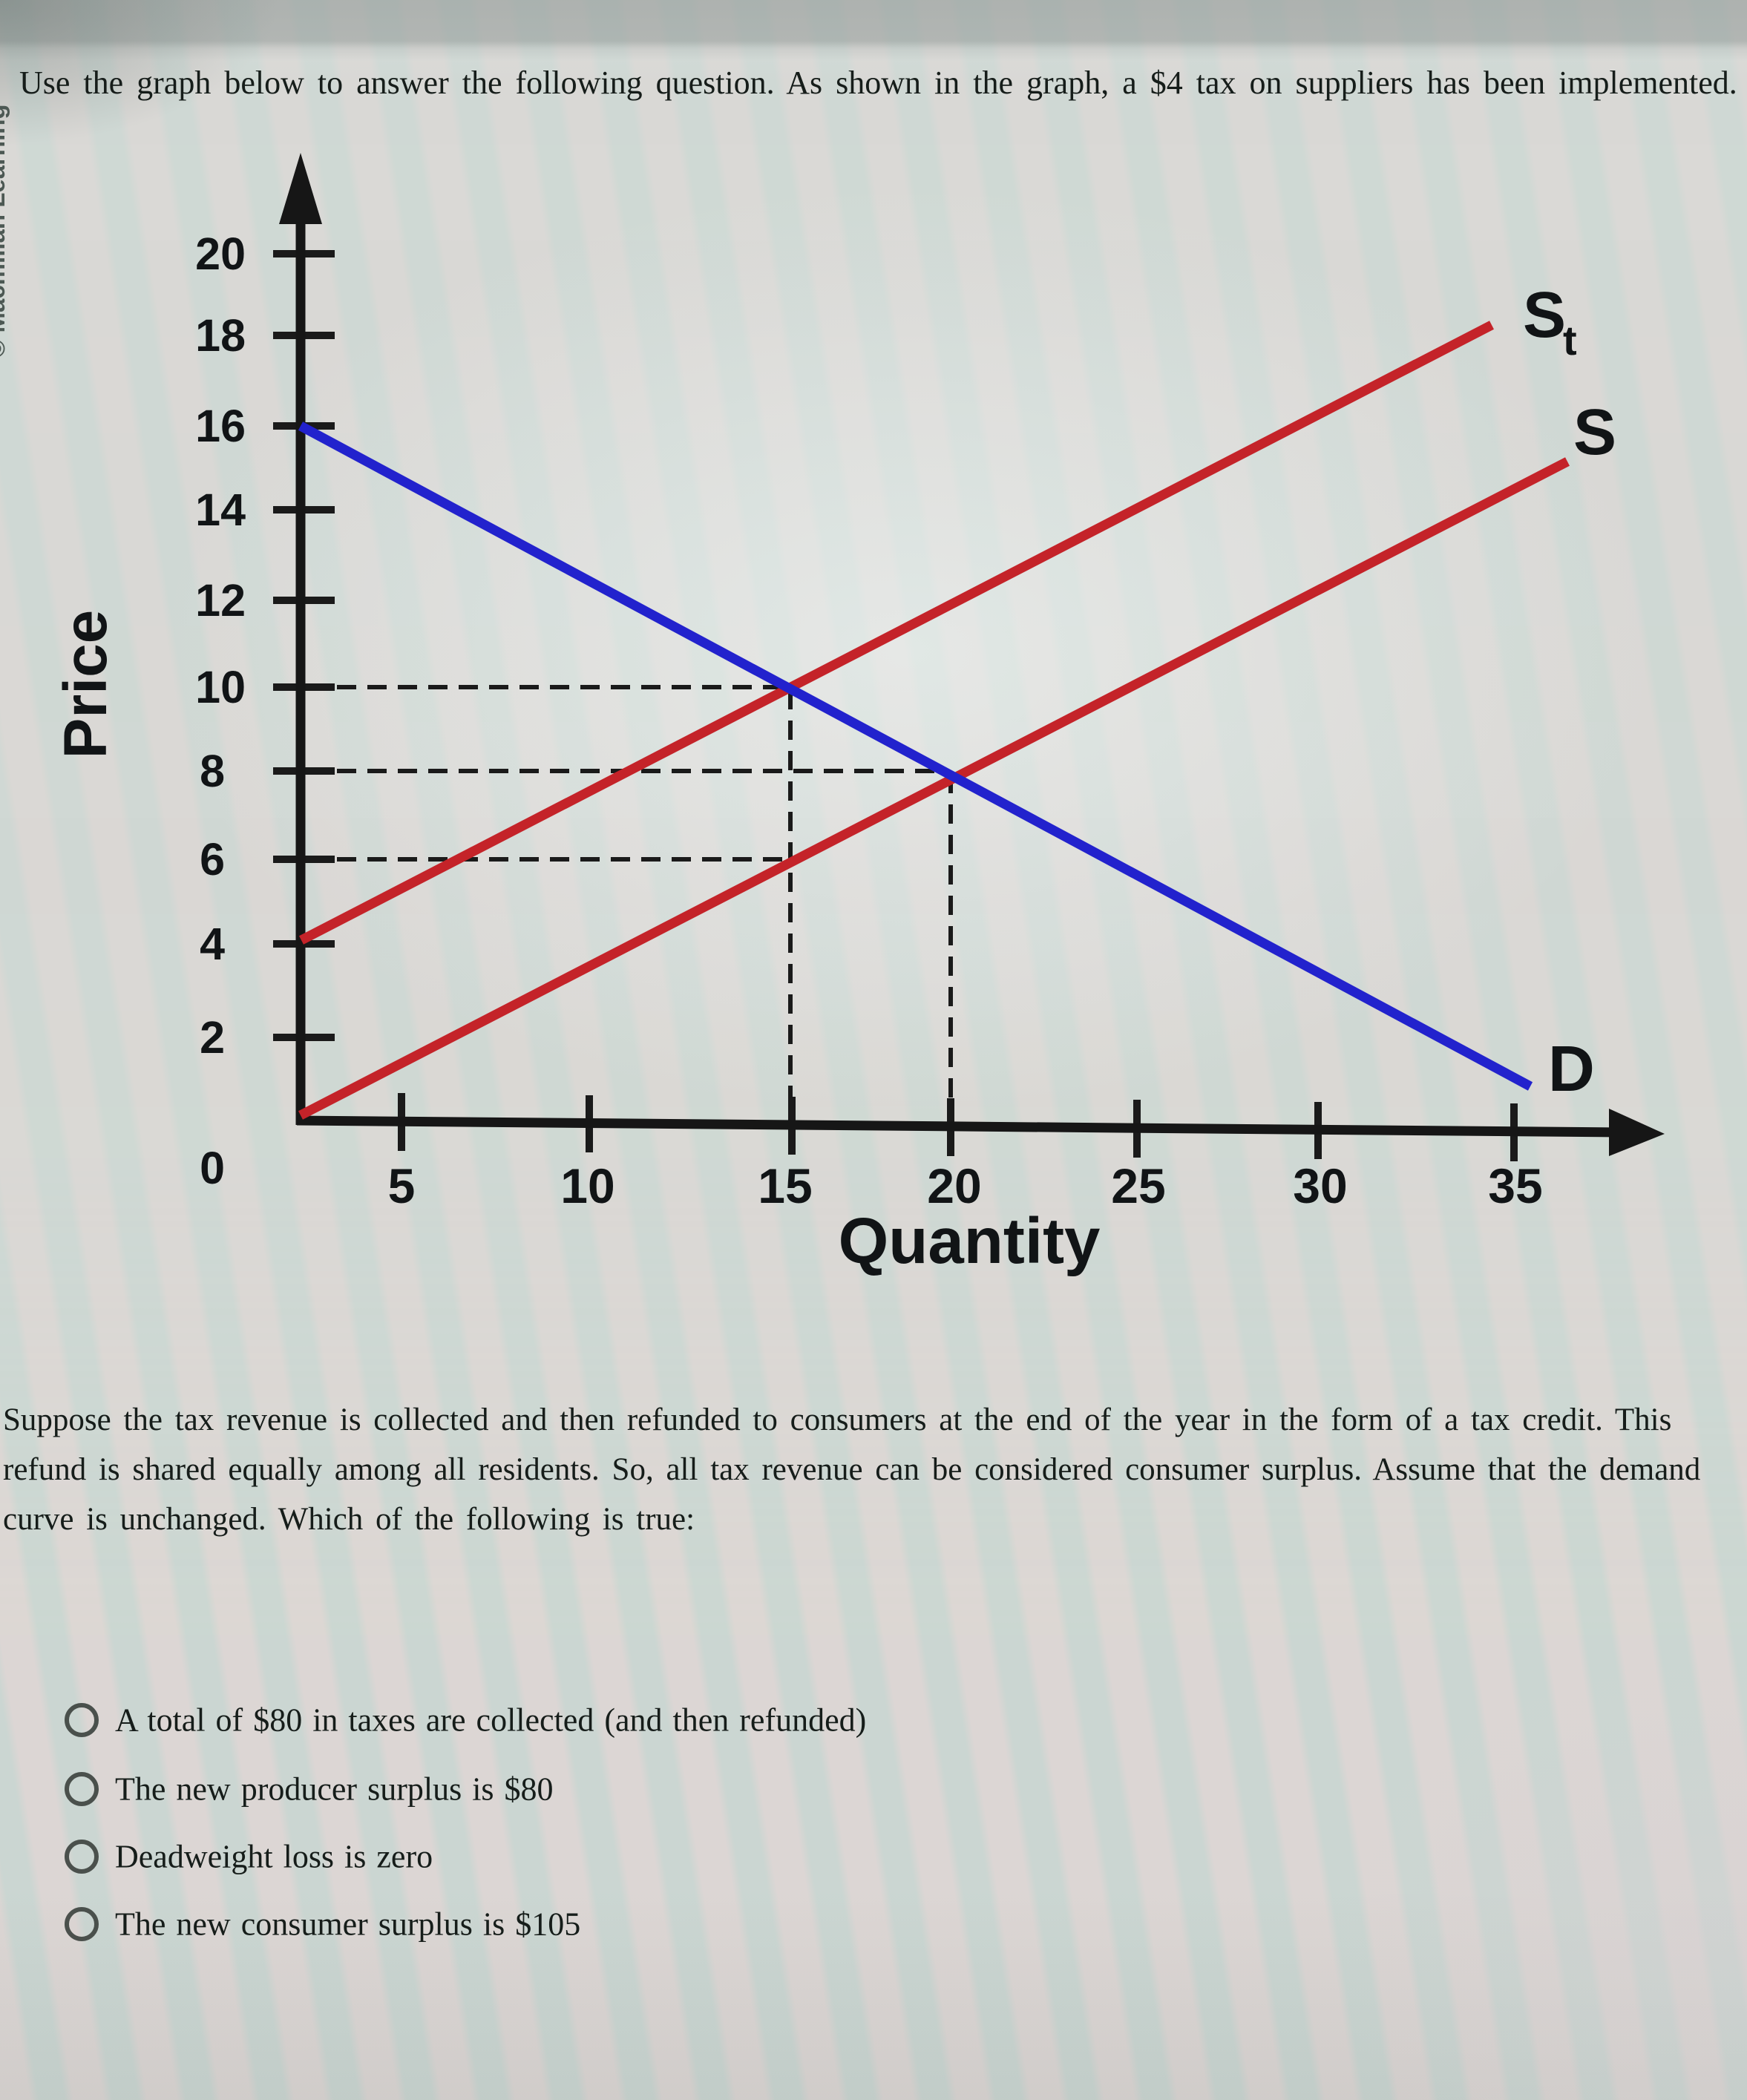 The width and height of the screenshot is (1747, 2100). I want to click on svg-text: 15, so click(785, 1186).